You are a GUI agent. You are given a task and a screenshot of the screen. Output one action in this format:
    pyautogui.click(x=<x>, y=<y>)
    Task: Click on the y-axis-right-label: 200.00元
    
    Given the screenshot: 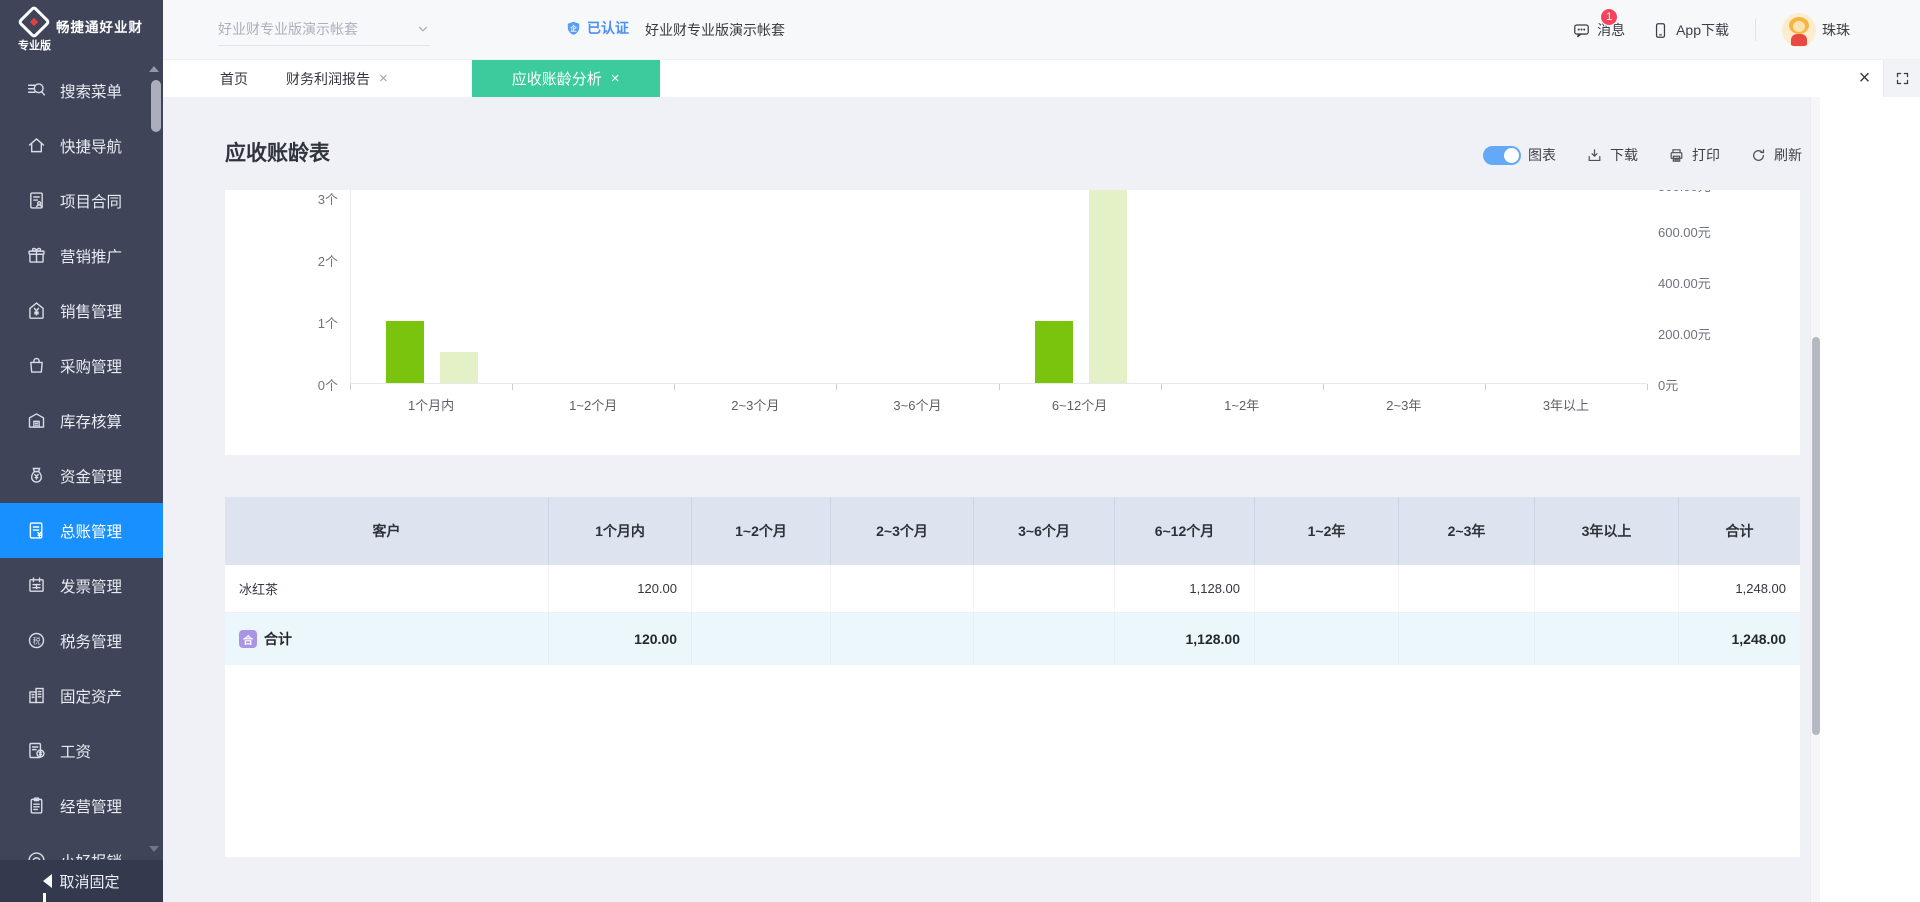 What is the action you would take?
    pyautogui.click(x=1684, y=334)
    